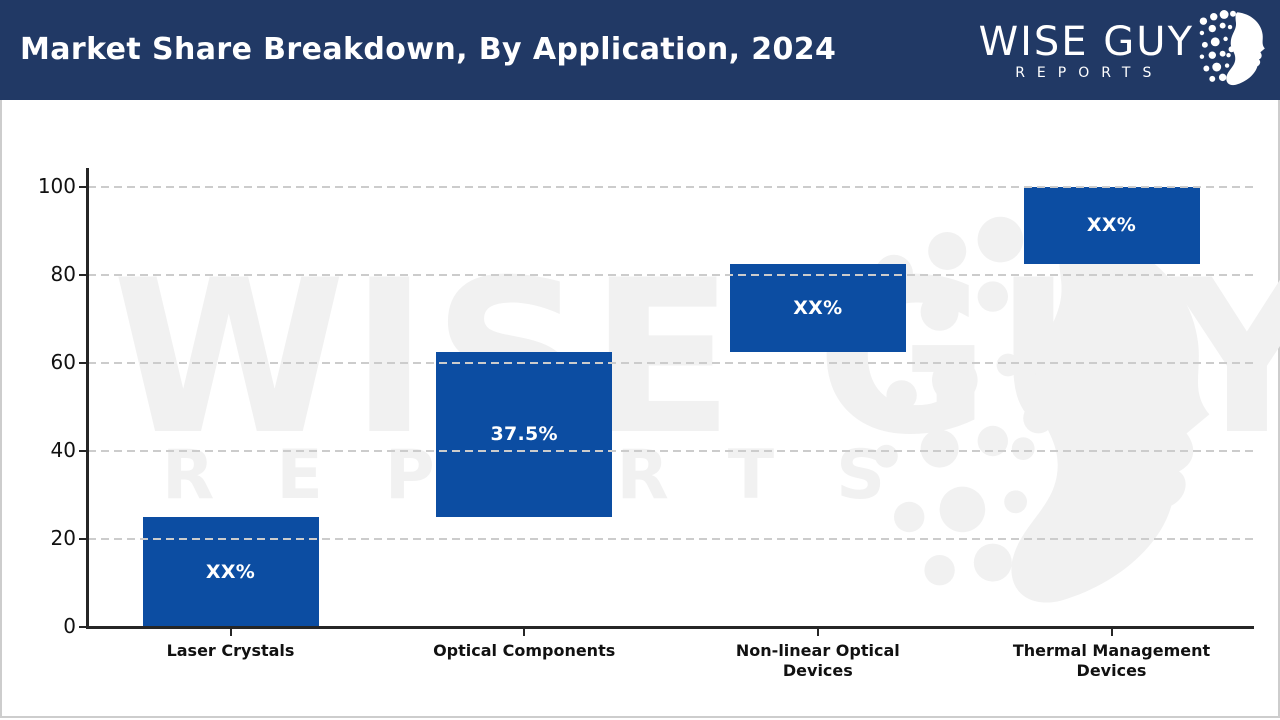 This screenshot has height=720, width=1280. Describe the element at coordinates (524, 650) in the screenshot. I see `x-axis-label: Optical Components` at that location.